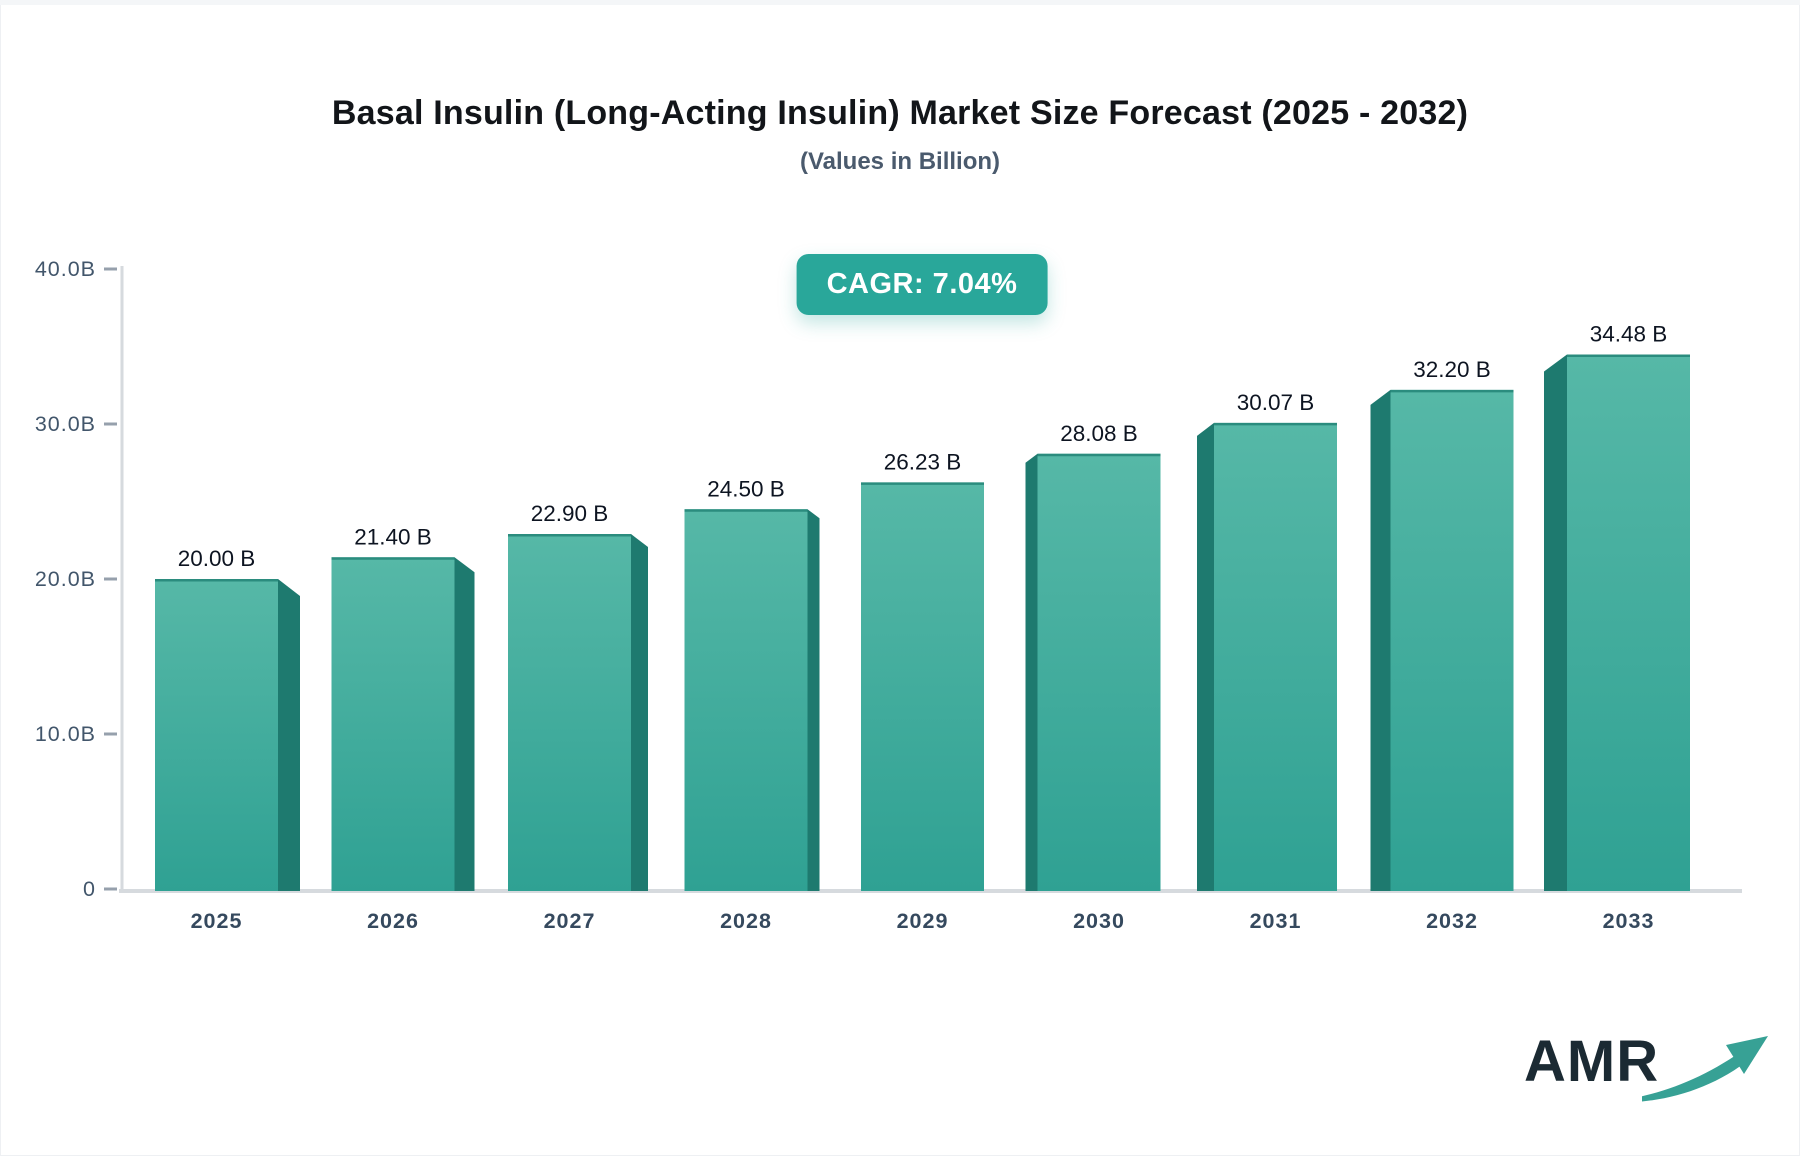  What do you see at coordinates (1592, 1061) in the screenshot?
I see `amr-logo-text: AMR` at bounding box center [1592, 1061].